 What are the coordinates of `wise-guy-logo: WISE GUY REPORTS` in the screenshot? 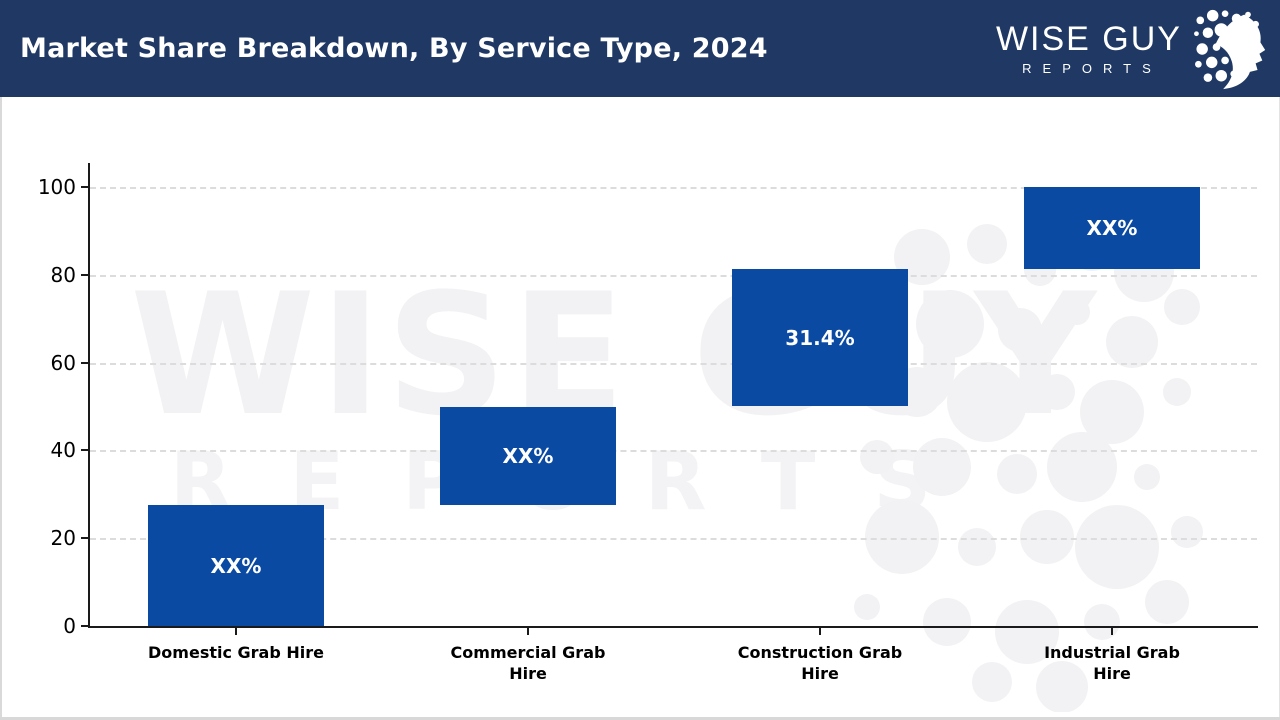 It's located at (1131, 49).